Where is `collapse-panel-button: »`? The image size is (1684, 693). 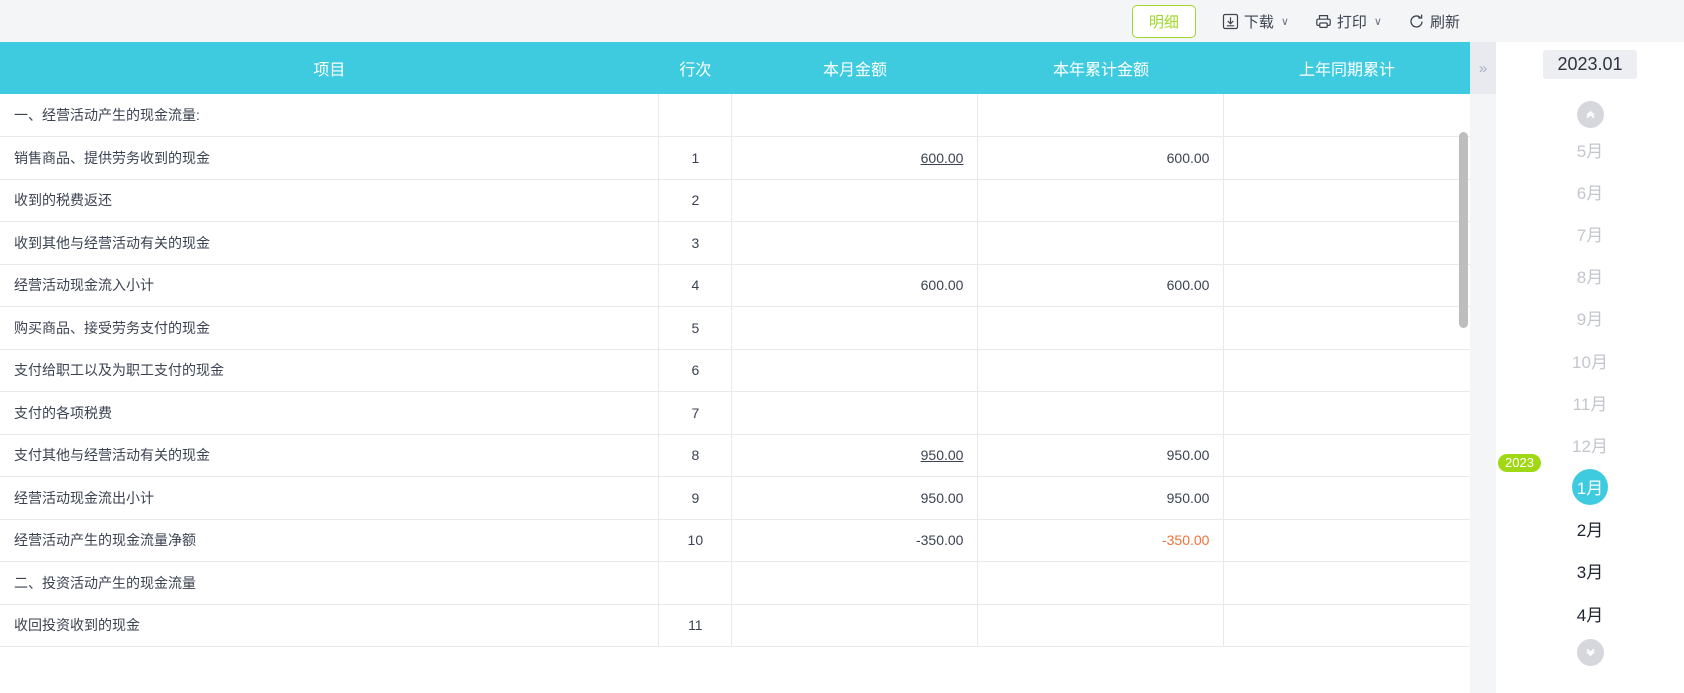 collapse-panel-button: » is located at coordinates (1483, 68).